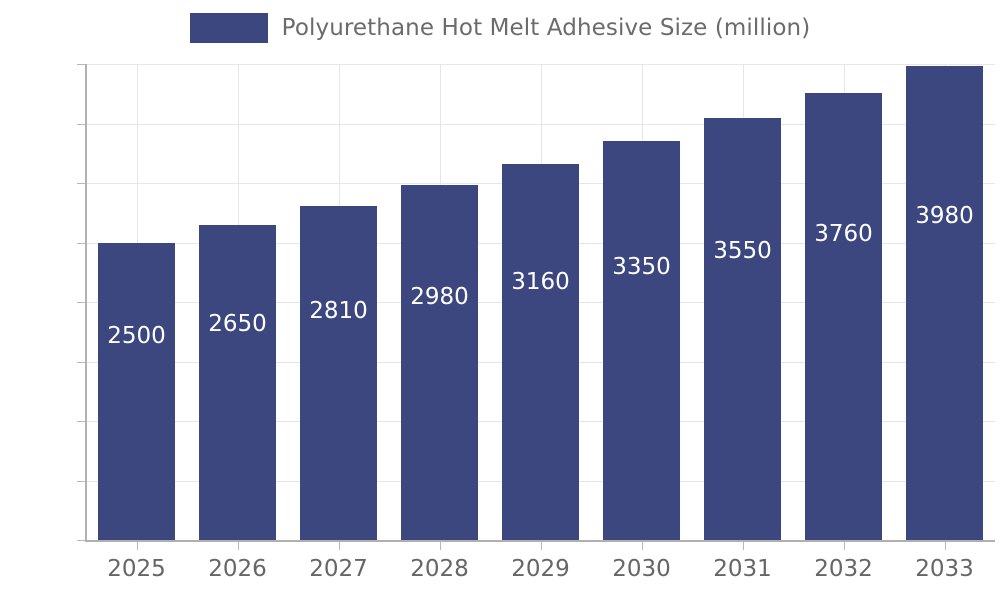 The height and width of the screenshot is (600, 1000). What do you see at coordinates (641, 569) in the screenshot?
I see `x-tick-label: 2030` at bounding box center [641, 569].